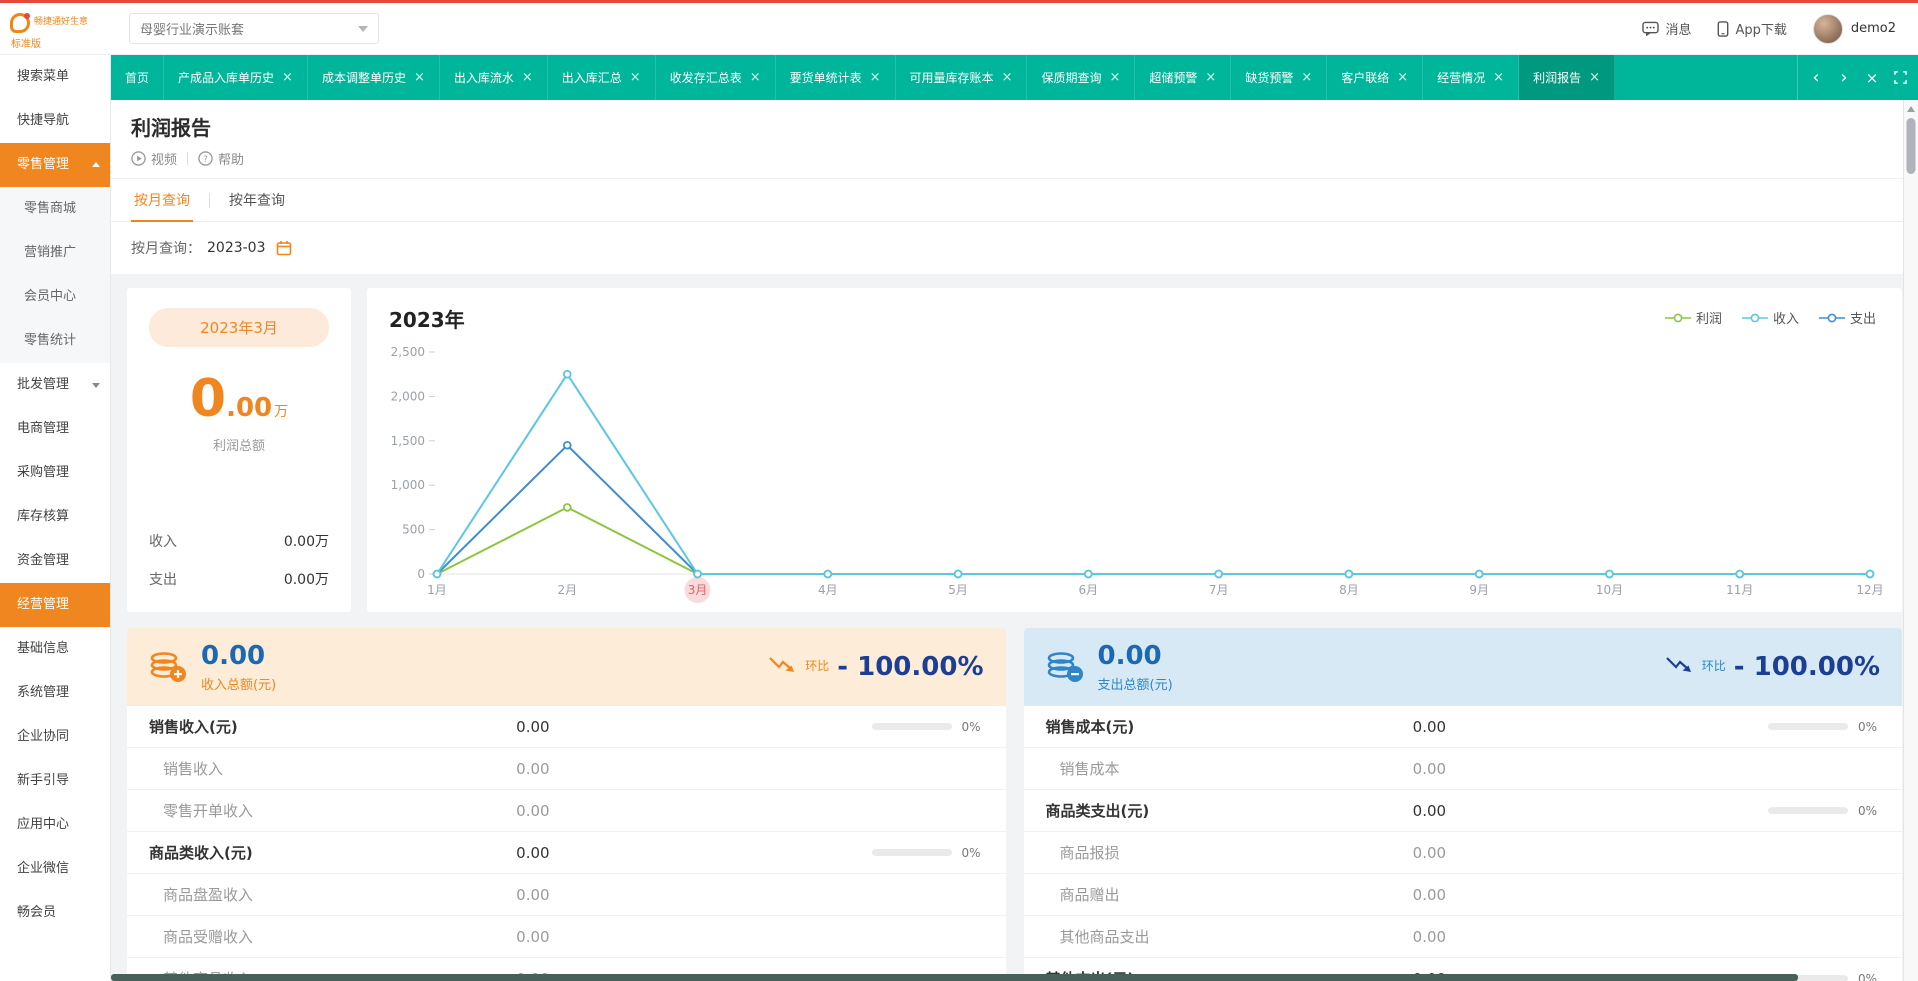 This screenshot has height=981, width=1918. Describe the element at coordinates (954, 977) in the screenshot. I see `horizontal-scrollbar-thumb` at that location.